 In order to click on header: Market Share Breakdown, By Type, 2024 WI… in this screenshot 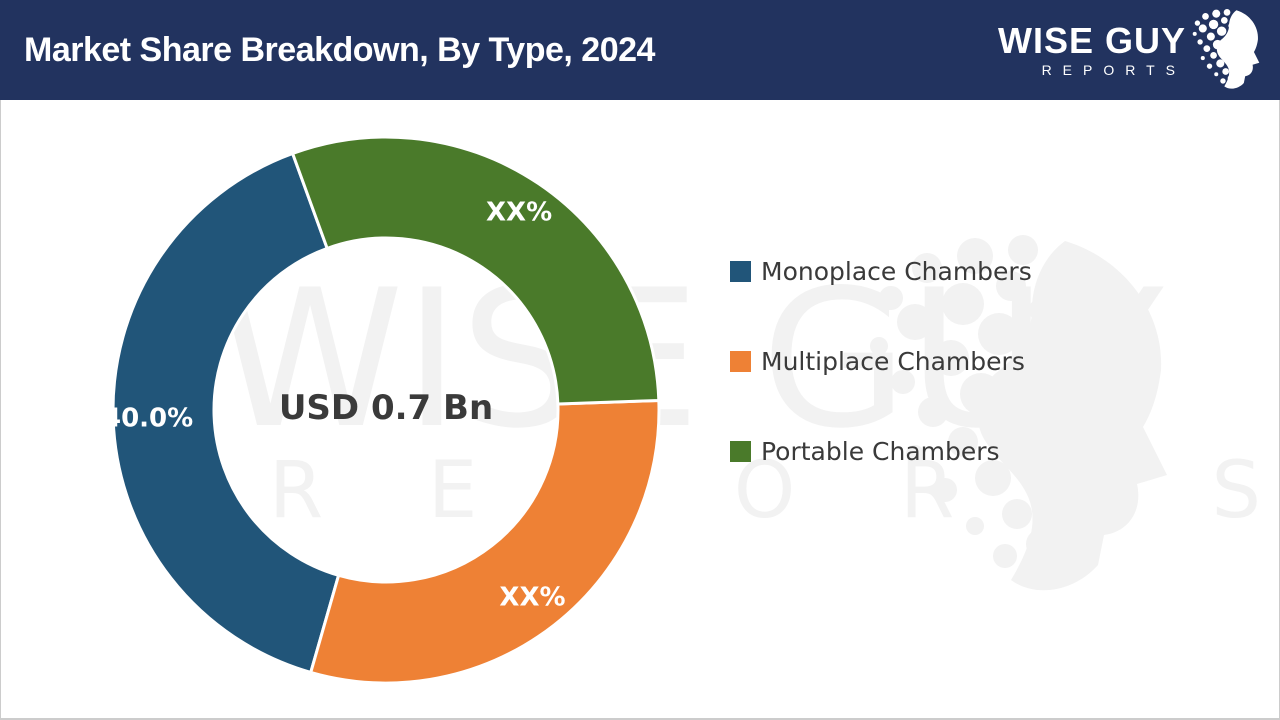, I will do `click(640, 50)`.